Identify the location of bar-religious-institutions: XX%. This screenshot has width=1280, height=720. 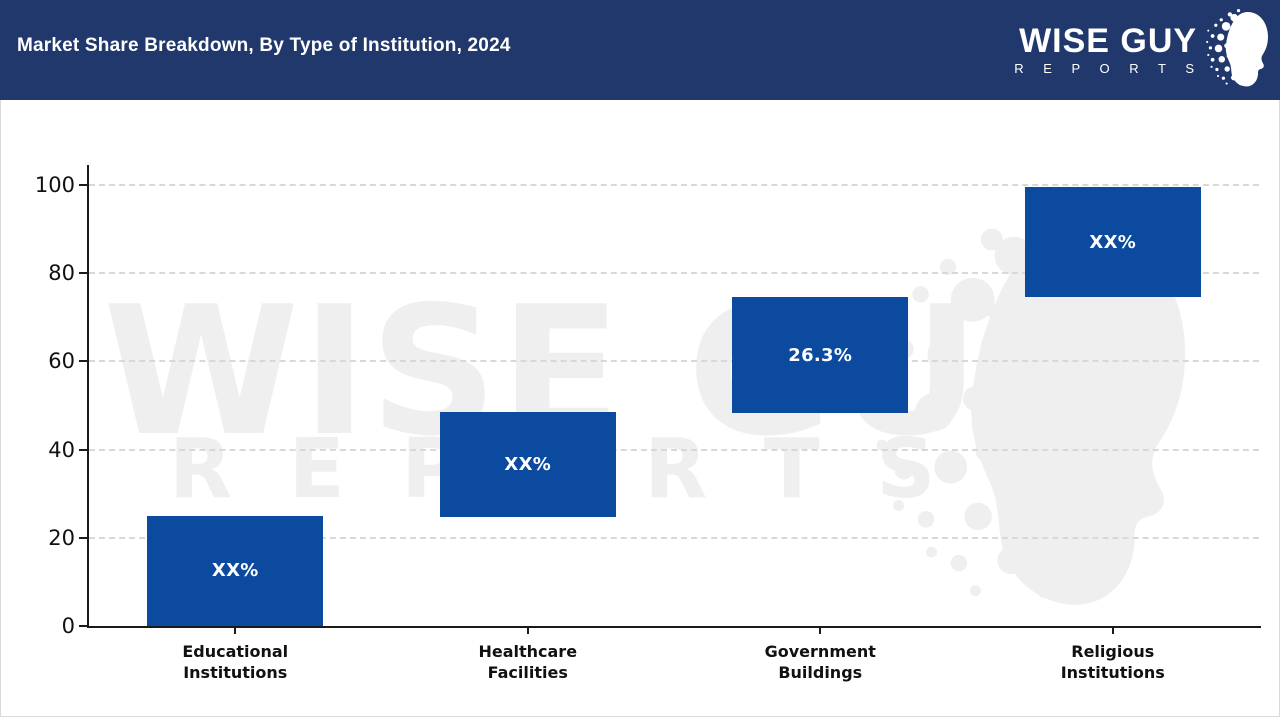
(1112, 242).